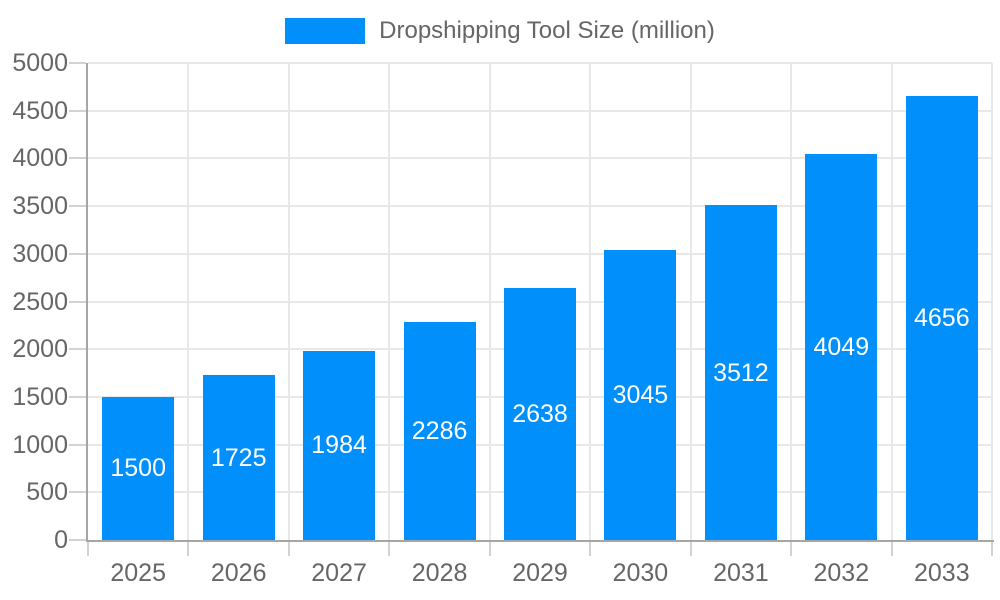 The width and height of the screenshot is (1000, 600). What do you see at coordinates (40, 301) in the screenshot?
I see `y-axis-label: 2500` at bounding box center [40, 301].